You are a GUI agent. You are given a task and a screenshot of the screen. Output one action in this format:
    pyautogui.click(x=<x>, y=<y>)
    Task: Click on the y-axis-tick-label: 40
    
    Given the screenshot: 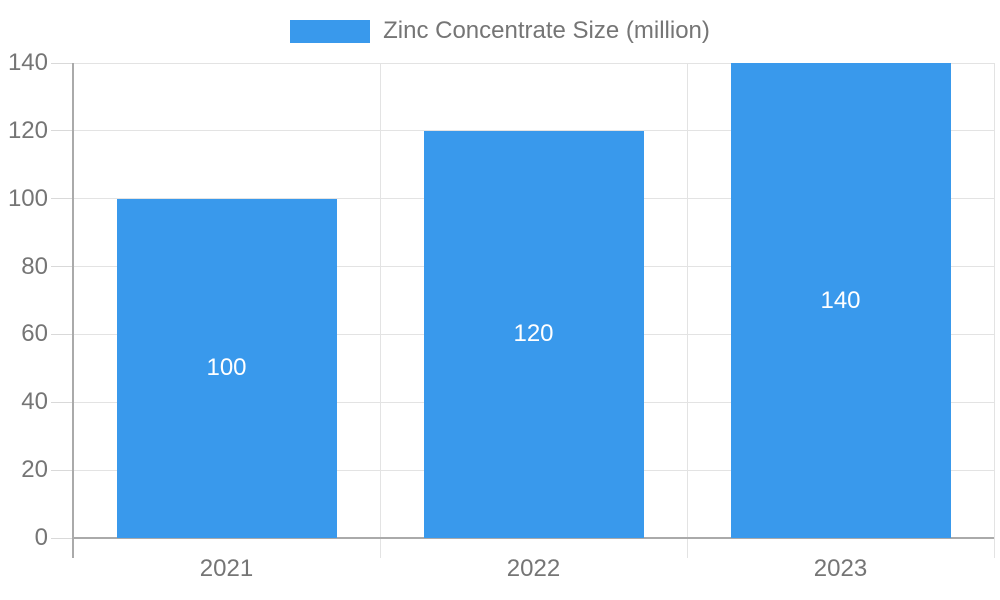 What is the action you would take?
    pyautogui.click(x=34, y=402)
    